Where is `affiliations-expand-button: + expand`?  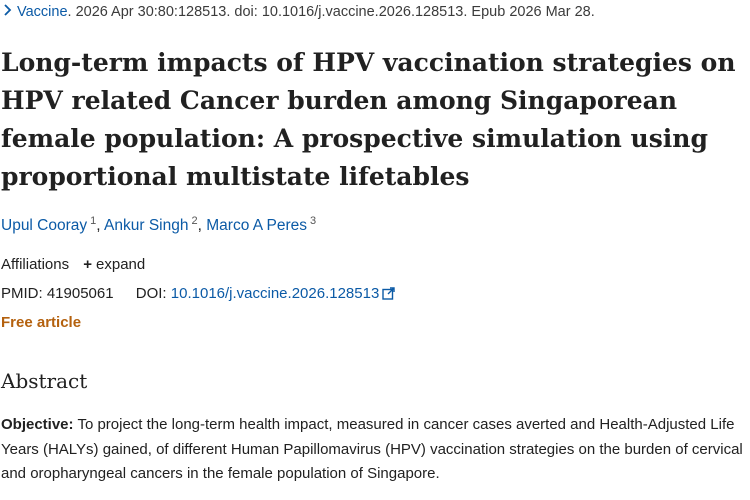
affiliations-expand-button: + expand is located at coordinates (114, 264).